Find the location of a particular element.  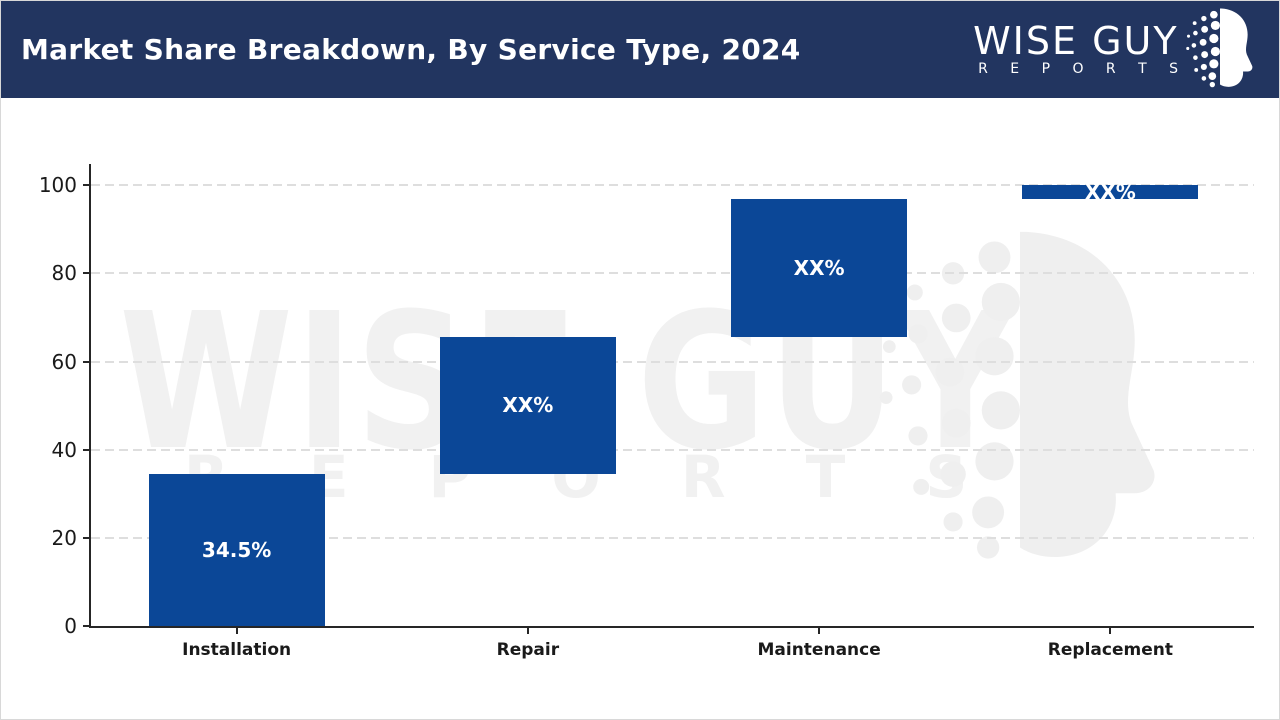

y-tick-label-60: 60 is located at coordinates (64, 361).